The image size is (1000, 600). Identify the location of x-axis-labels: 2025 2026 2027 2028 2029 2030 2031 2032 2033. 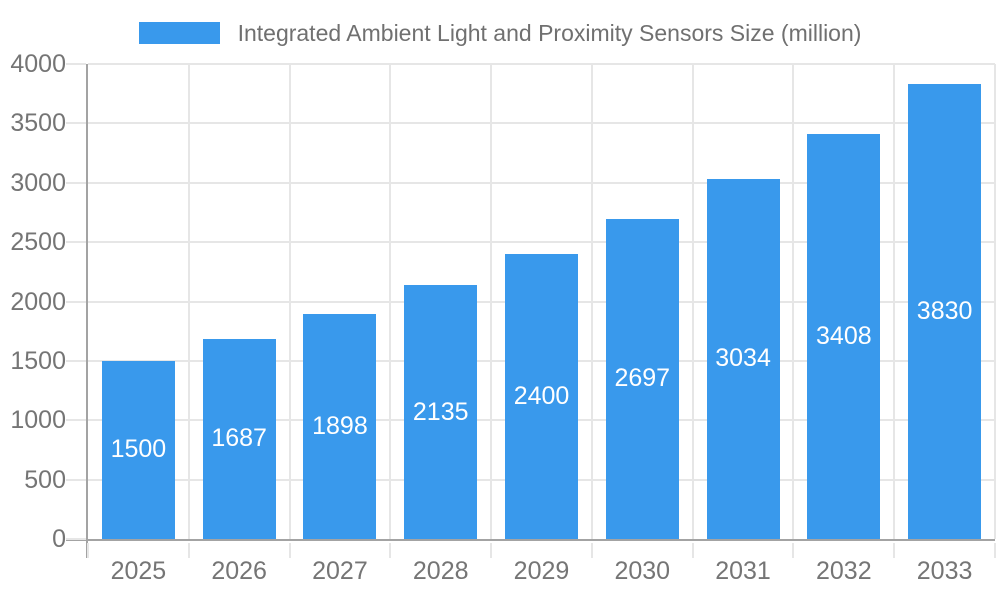
(541, 574).